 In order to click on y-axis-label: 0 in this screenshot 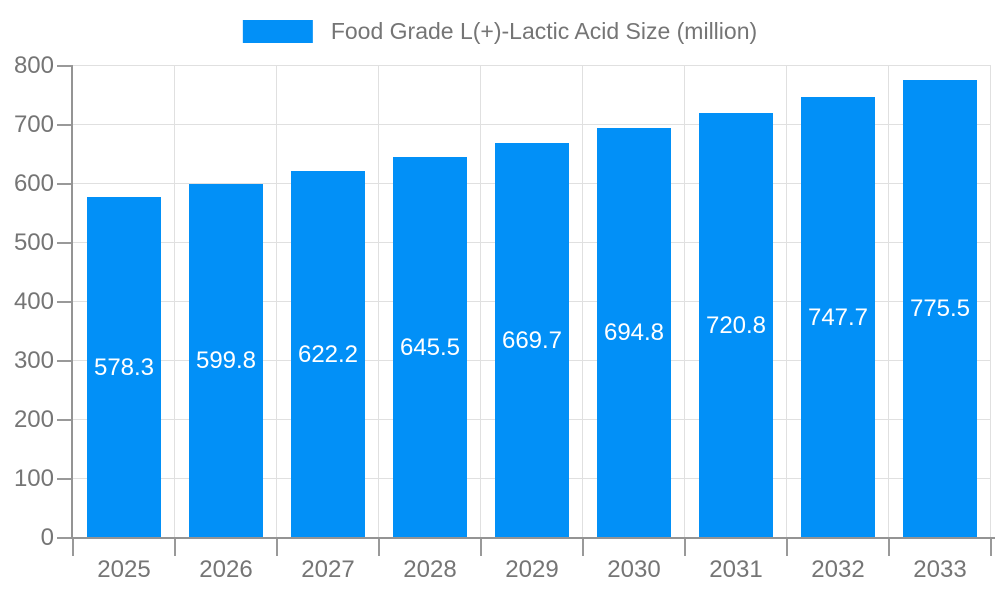, I will do `click(47, 537)`.